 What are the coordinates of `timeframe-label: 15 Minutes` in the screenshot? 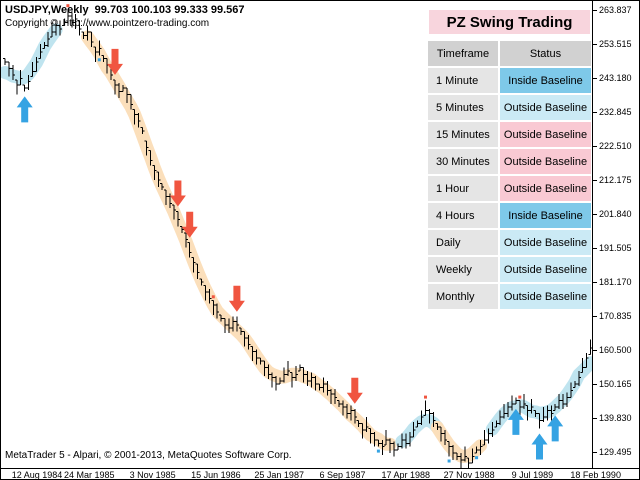 It's located at (463, 134).